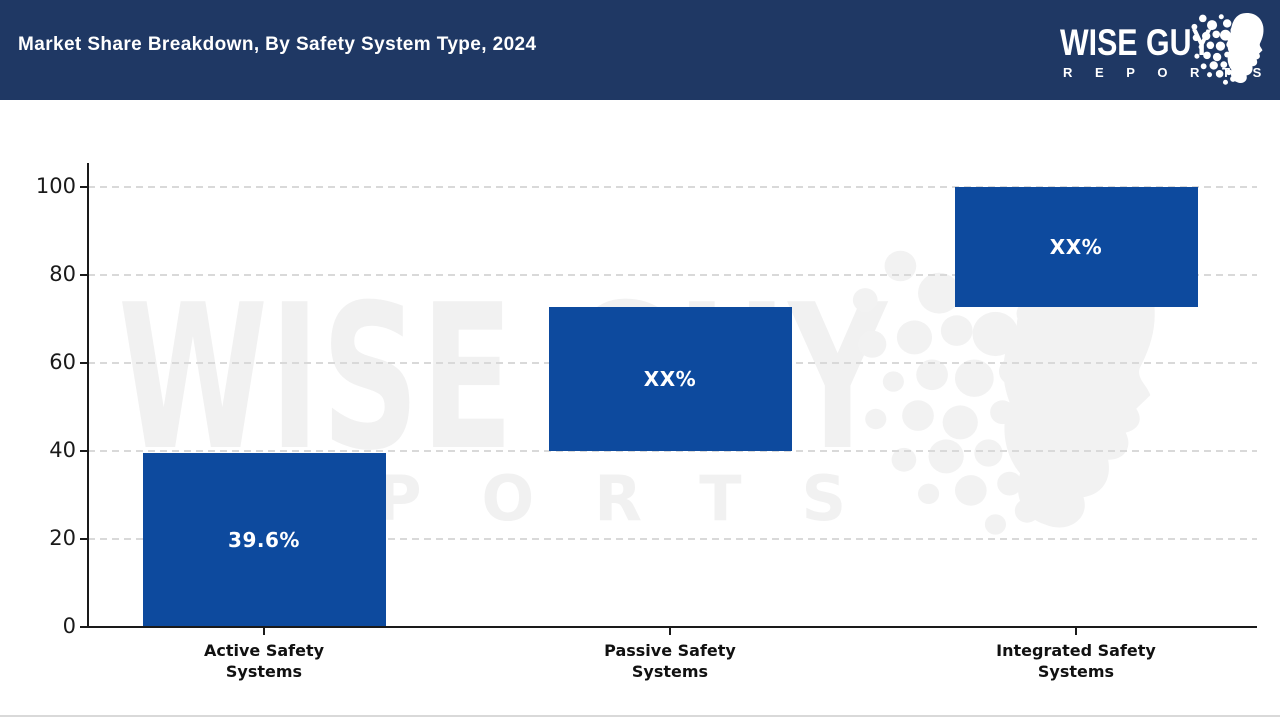 Image resolution: width=1280 pixels, height=720 pixels. I want to click on y-tick-label: 20, so click(62, 538).